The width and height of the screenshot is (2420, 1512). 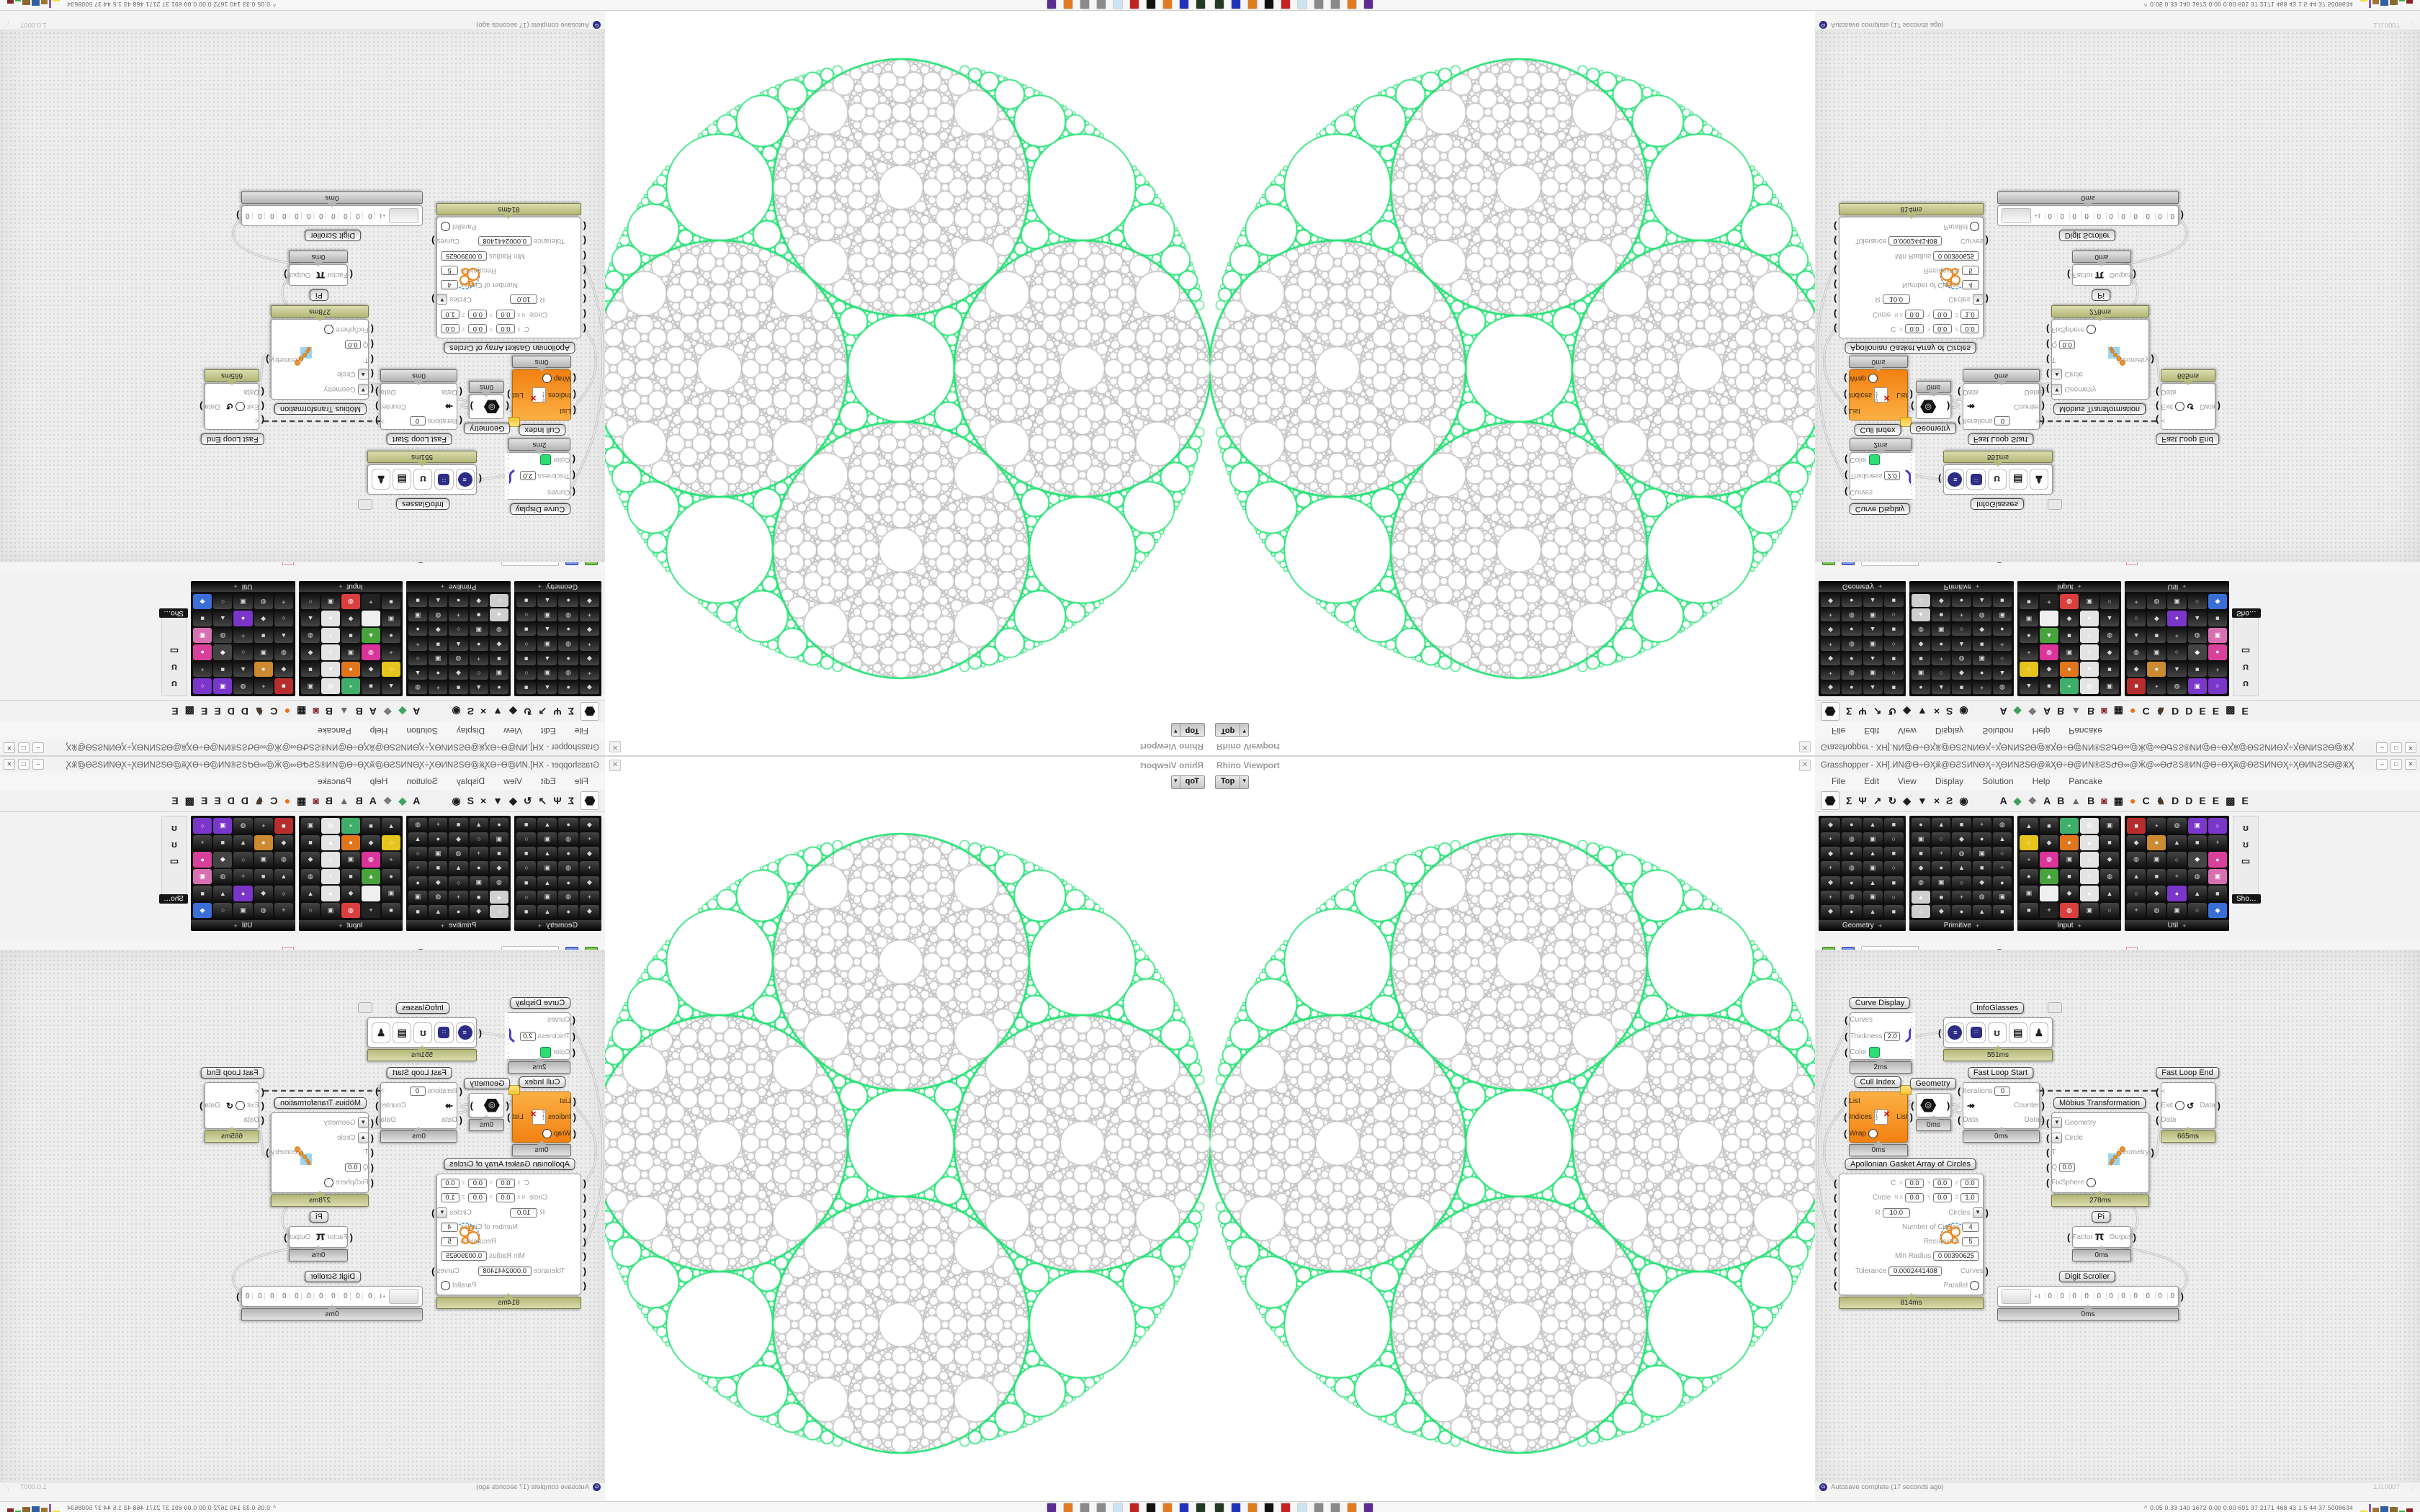 I want to click on value-box: 0.0002441408, so click(x=1915, y=241).